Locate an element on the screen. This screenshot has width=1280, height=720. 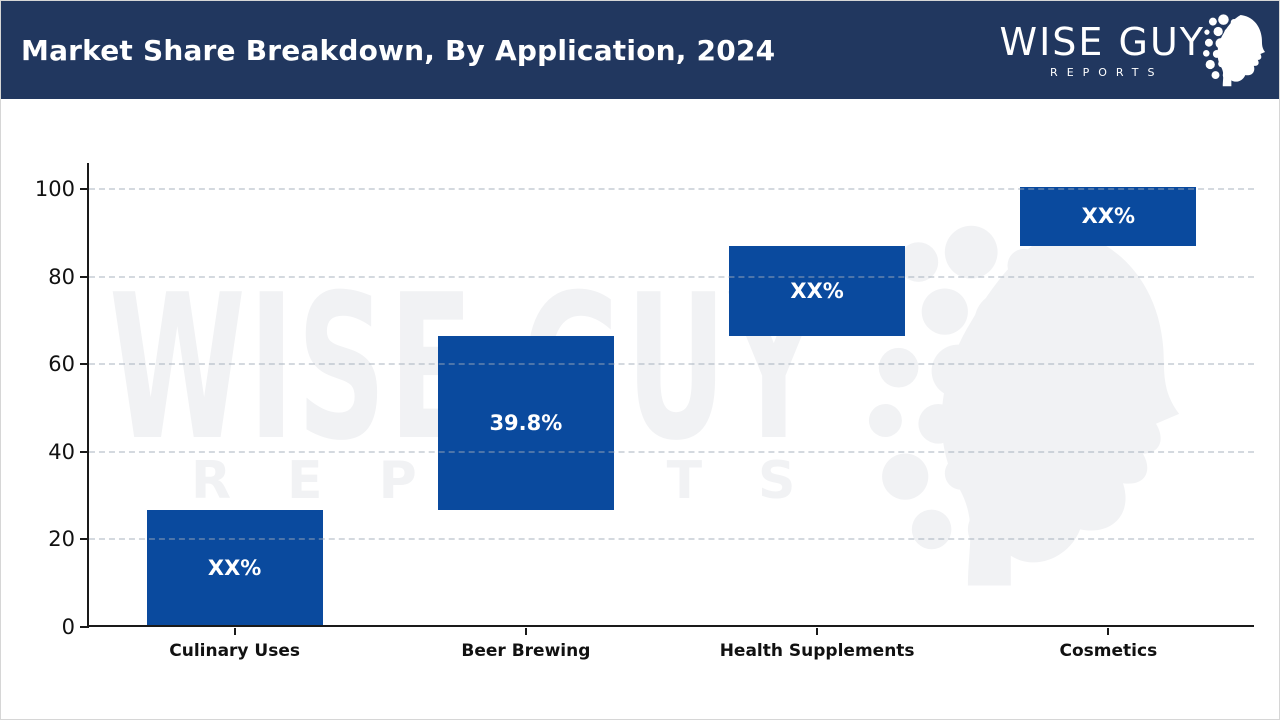
logo-head-icon is located at coordinates (1234, 50).